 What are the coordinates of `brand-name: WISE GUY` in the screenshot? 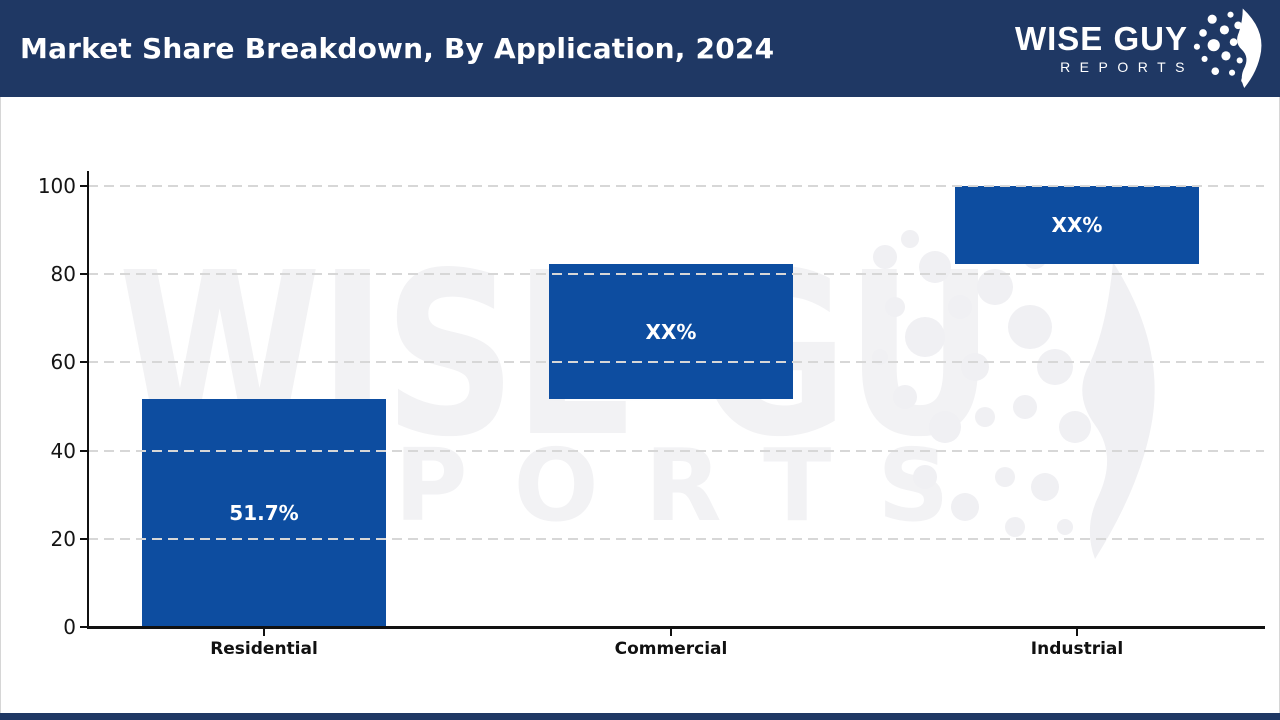 It's located at (1101, 38).